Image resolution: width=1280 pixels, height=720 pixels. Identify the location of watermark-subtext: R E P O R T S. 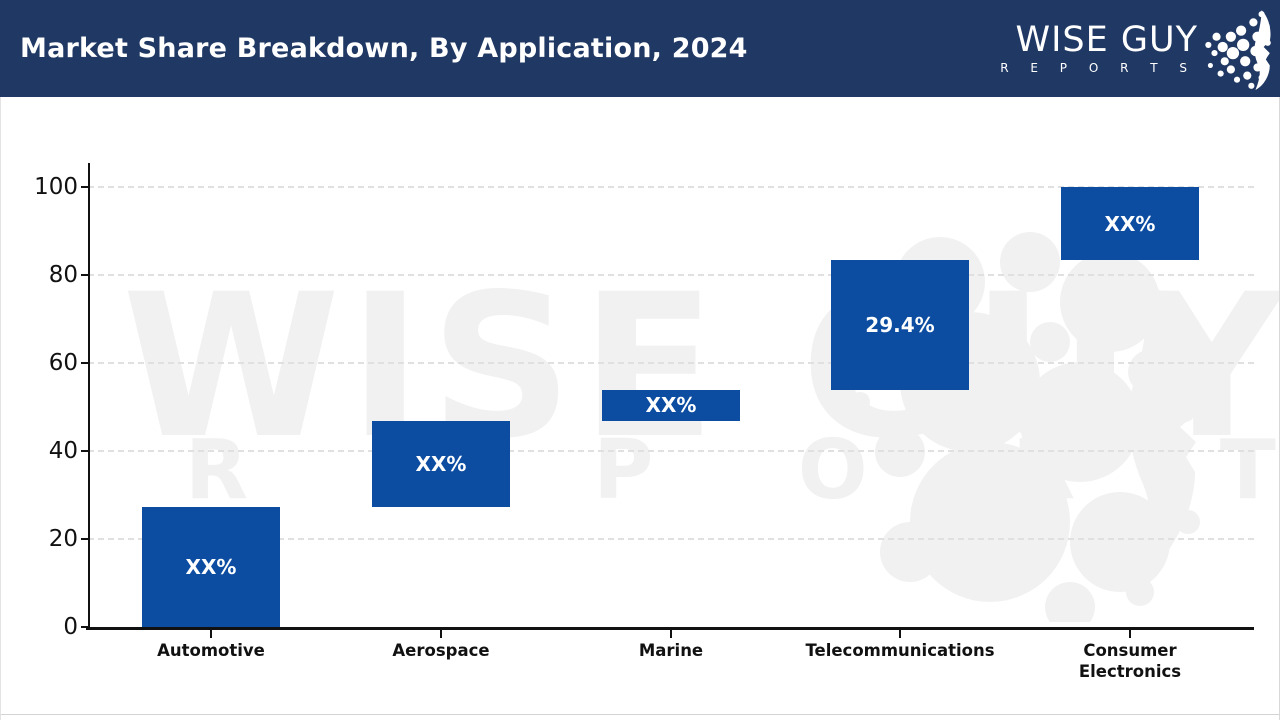
(732, 470).